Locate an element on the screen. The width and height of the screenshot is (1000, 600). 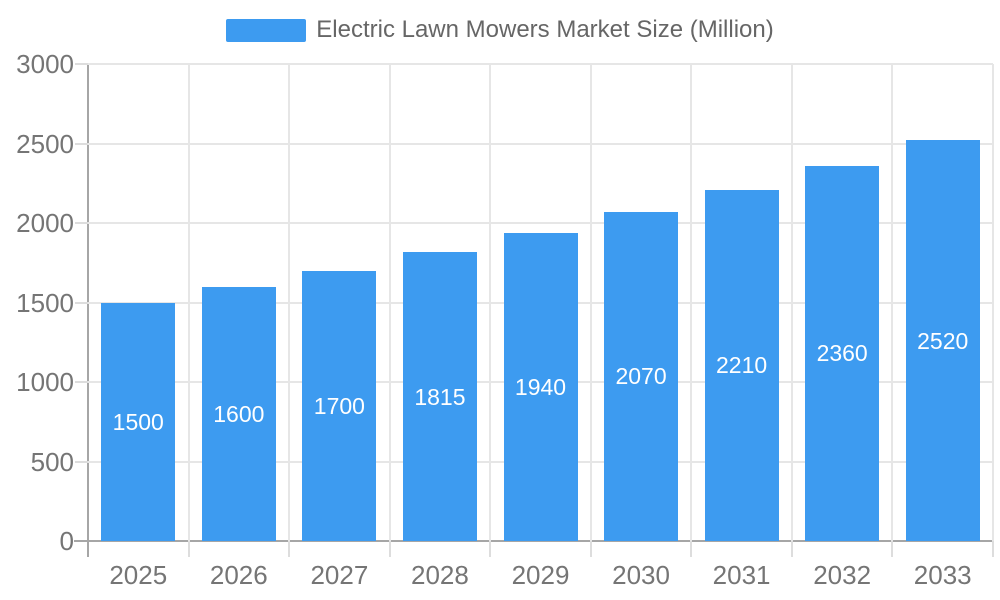
x-axis-tick-label: 2032 is located at coordinates (842, 575).